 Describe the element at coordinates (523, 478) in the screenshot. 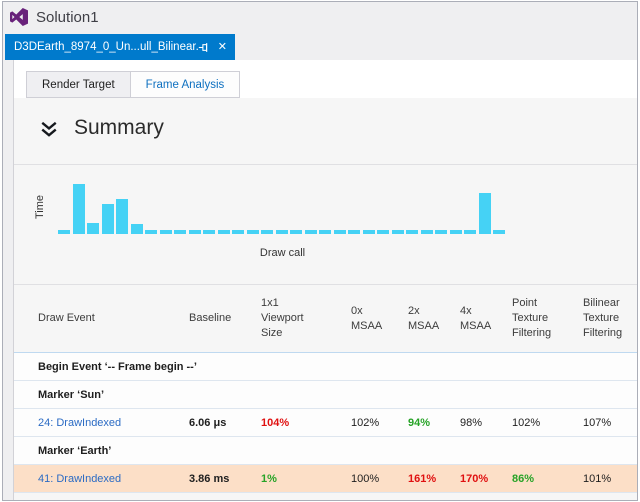

I see `percent-value: 86%` at that location.